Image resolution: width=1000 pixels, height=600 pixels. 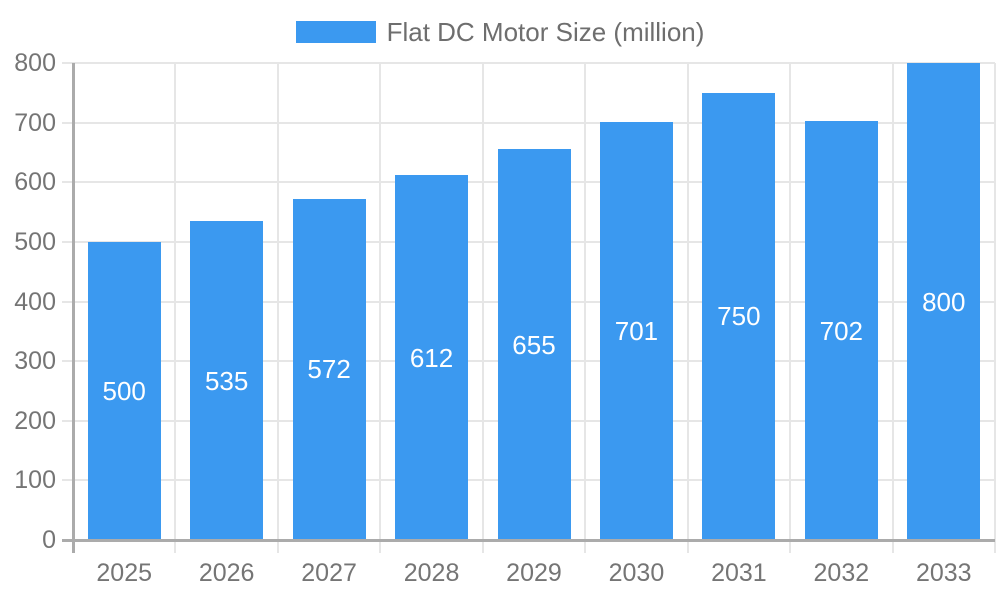 I want to click on x-axis-line, so click(x=528, y=540).